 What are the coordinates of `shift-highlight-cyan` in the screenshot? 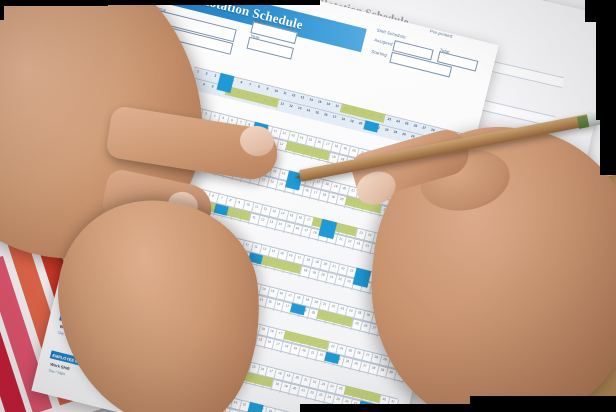 It's located at (254, 406).